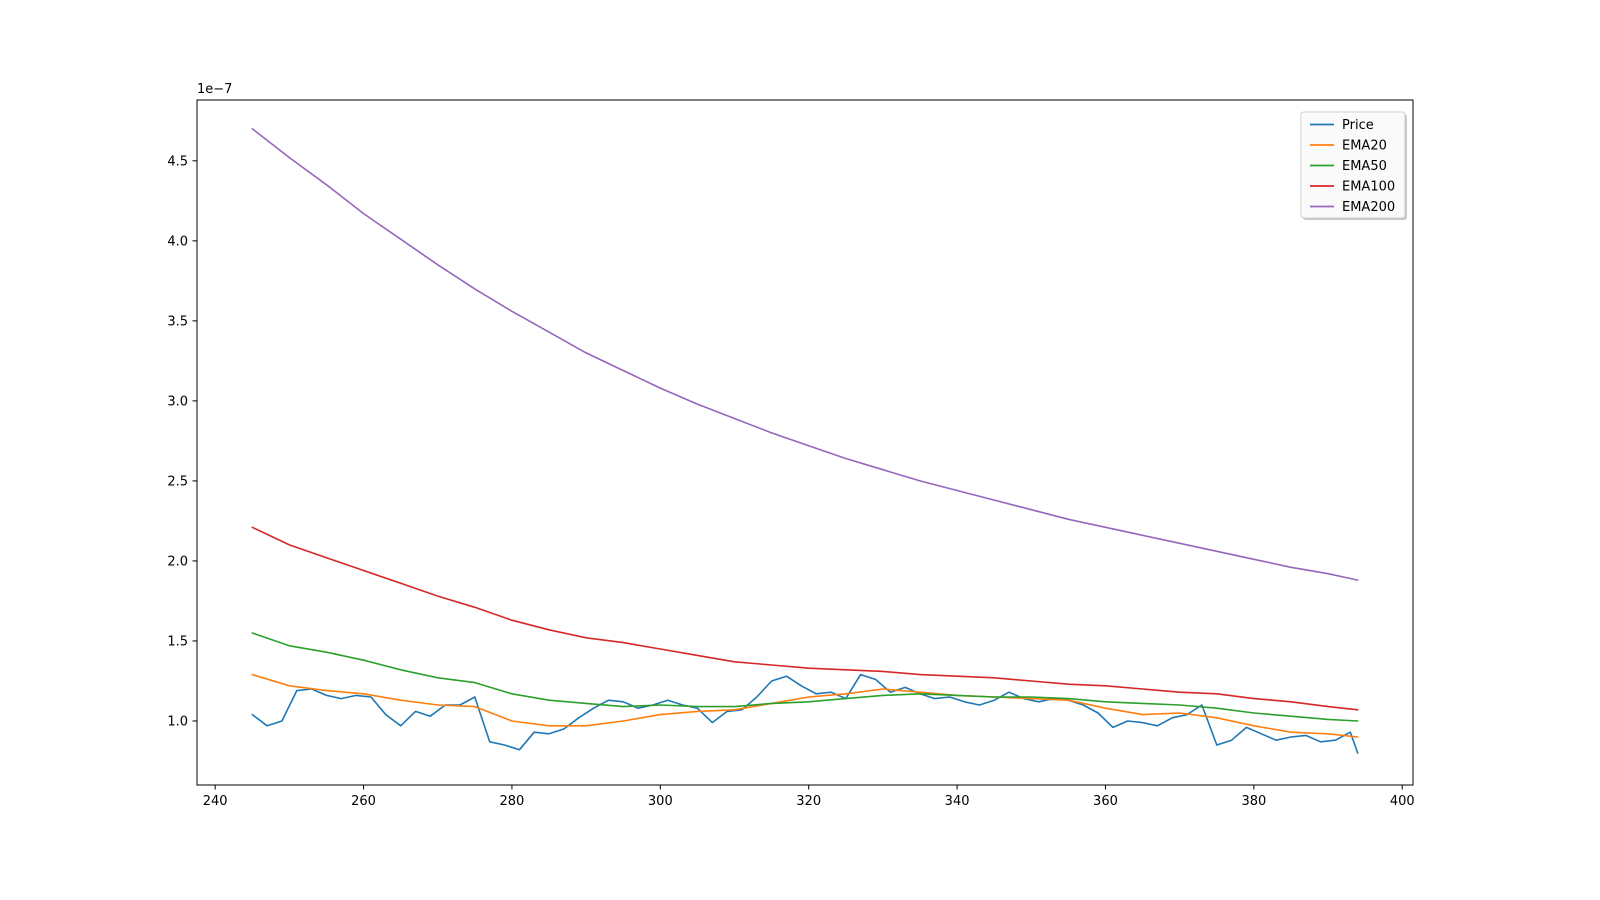 The height and width of the screenshot is (900, 1600). Describe the element at coordinates (1253, 801) in the screenshot. I see `x-axis-tick-label: 380` at that location.